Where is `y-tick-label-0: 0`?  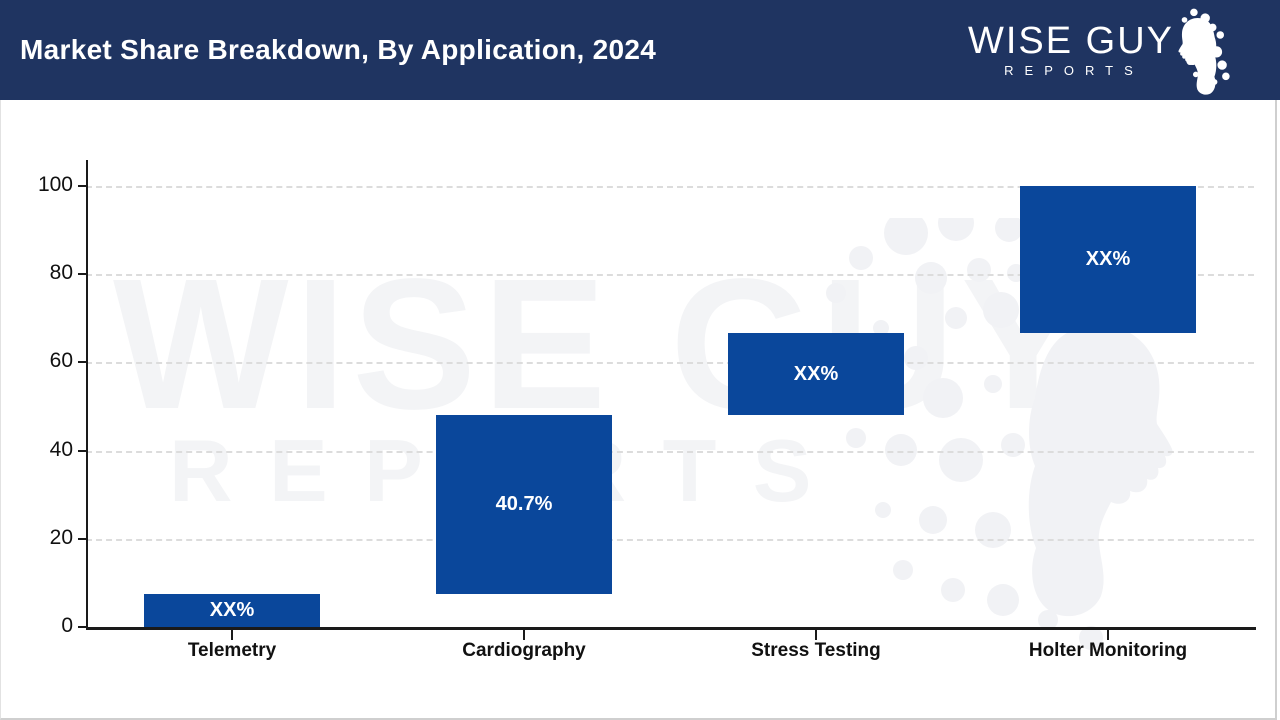
y-tick-label-0: 0 is located at coordinates (67, 625).